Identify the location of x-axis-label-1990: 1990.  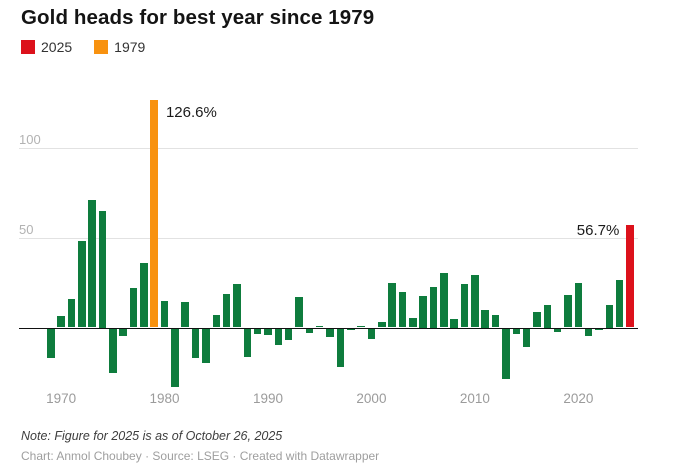
(268, 398).